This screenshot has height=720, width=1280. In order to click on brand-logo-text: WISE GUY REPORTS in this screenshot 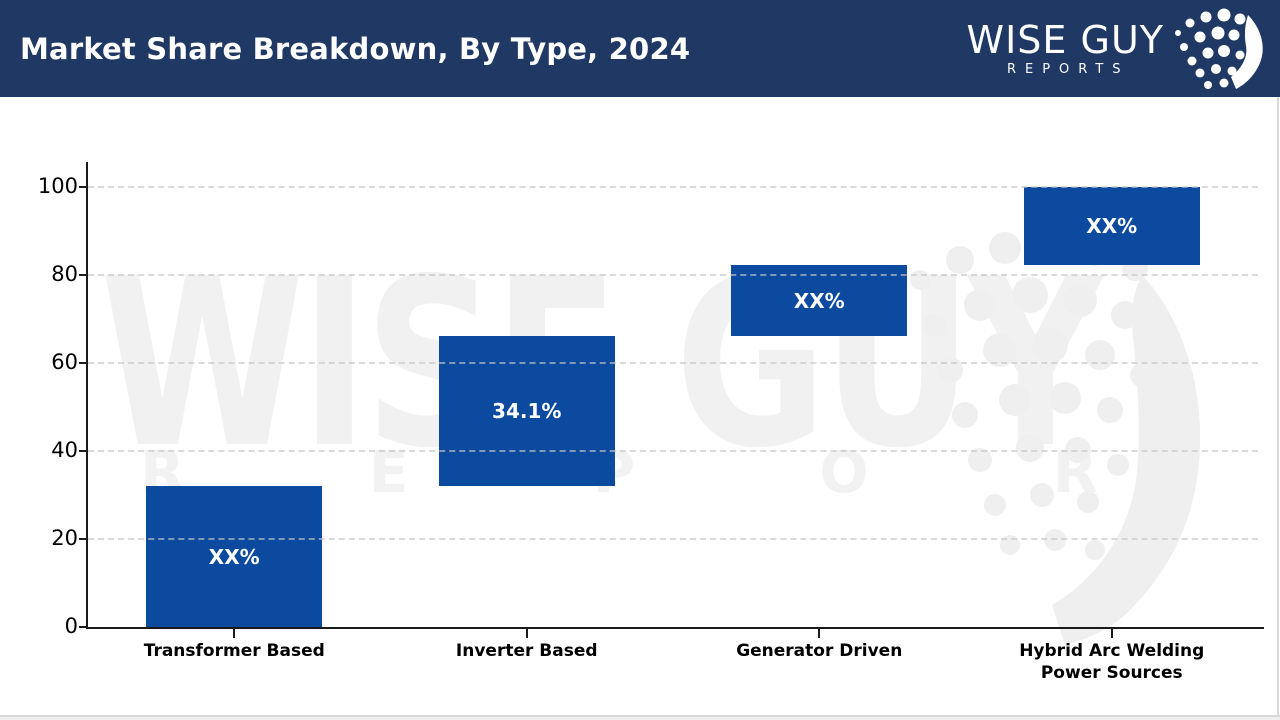, I will do `click(1065, 49)`.